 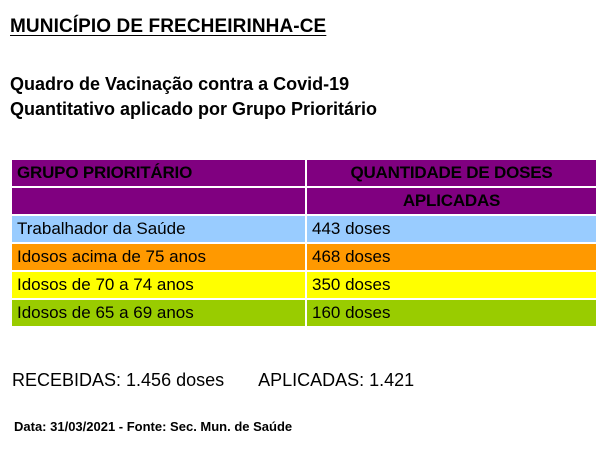 I want to click on row-group-label: Idosos de 65 a 69 anos, so click(x=158, y=313).